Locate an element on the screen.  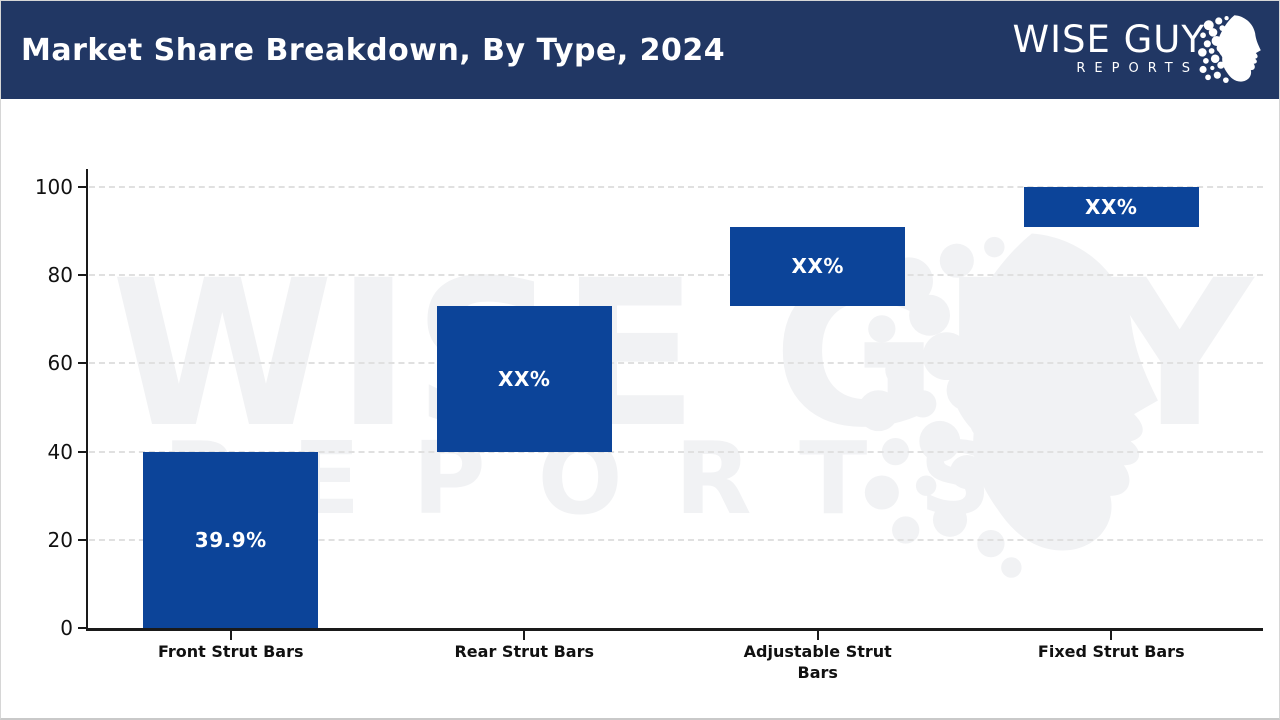
y-tick-label: 20 is located at coordinates (60, 539).